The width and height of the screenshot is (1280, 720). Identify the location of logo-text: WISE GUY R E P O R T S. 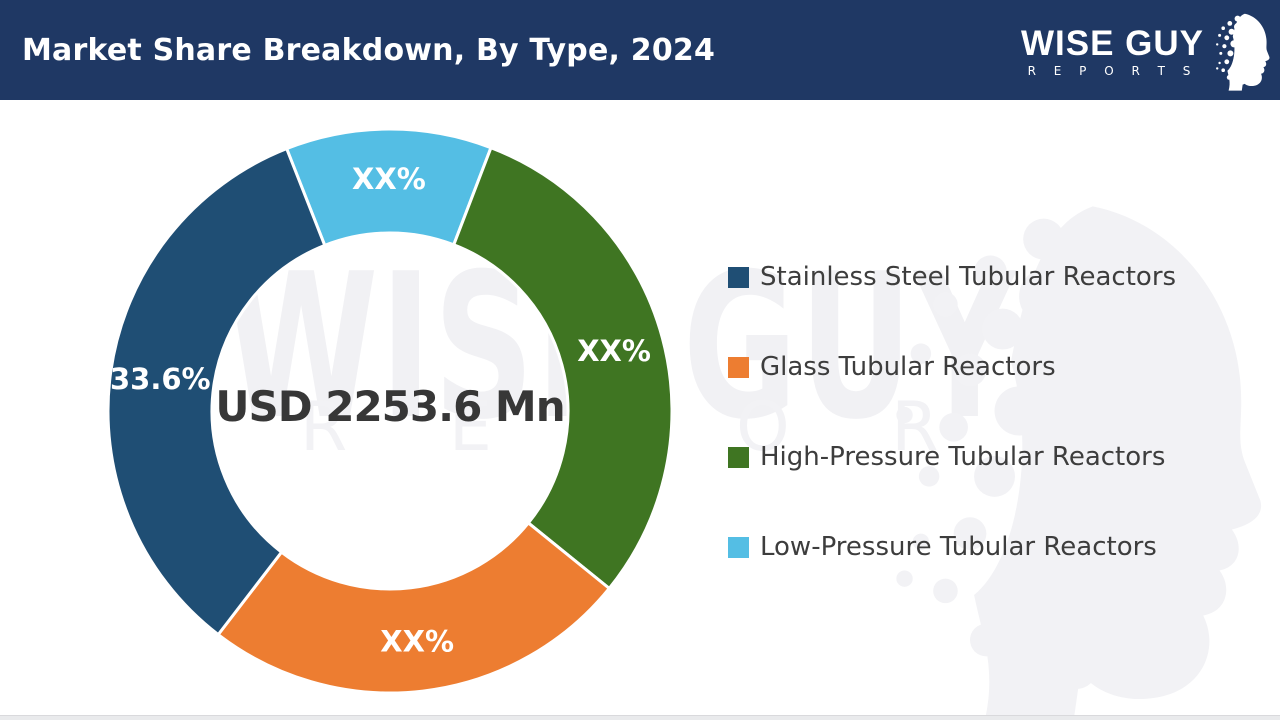
(1112, 50).